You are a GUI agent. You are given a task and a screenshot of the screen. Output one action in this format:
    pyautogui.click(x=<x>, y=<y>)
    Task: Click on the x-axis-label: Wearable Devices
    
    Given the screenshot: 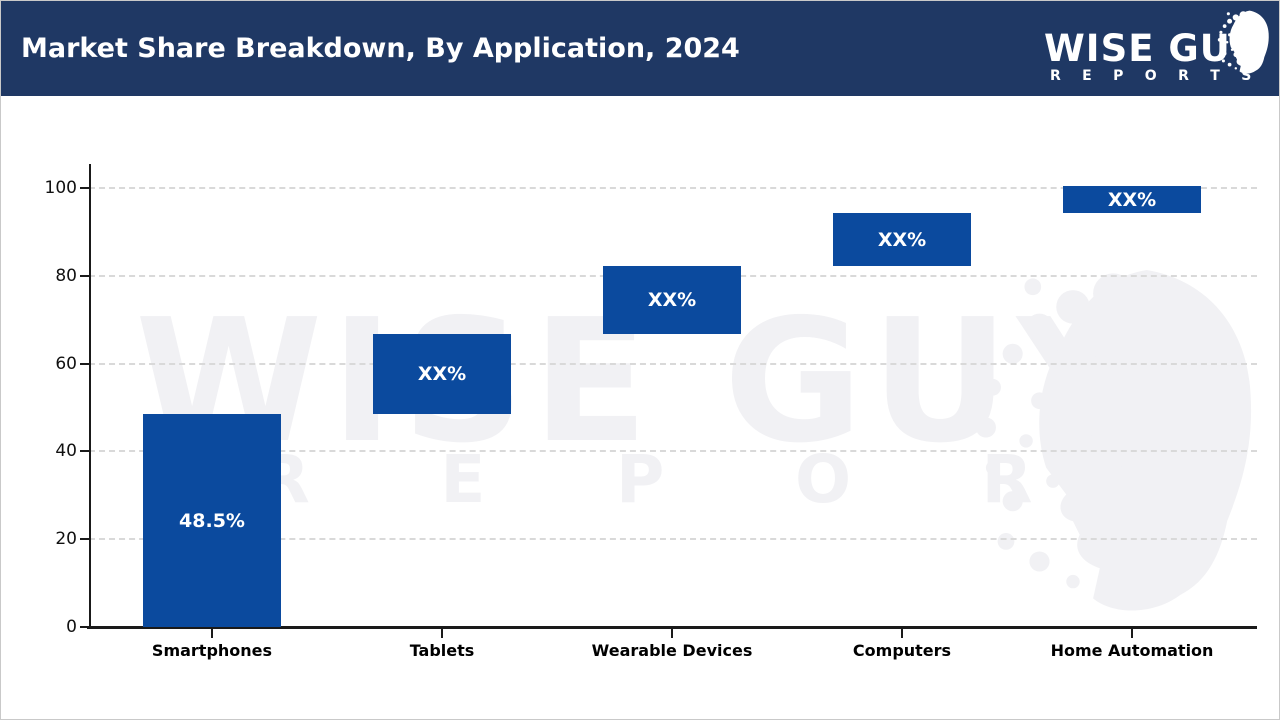 What is the action you would take?
    pyautogui.click(x=672, y=650)
    